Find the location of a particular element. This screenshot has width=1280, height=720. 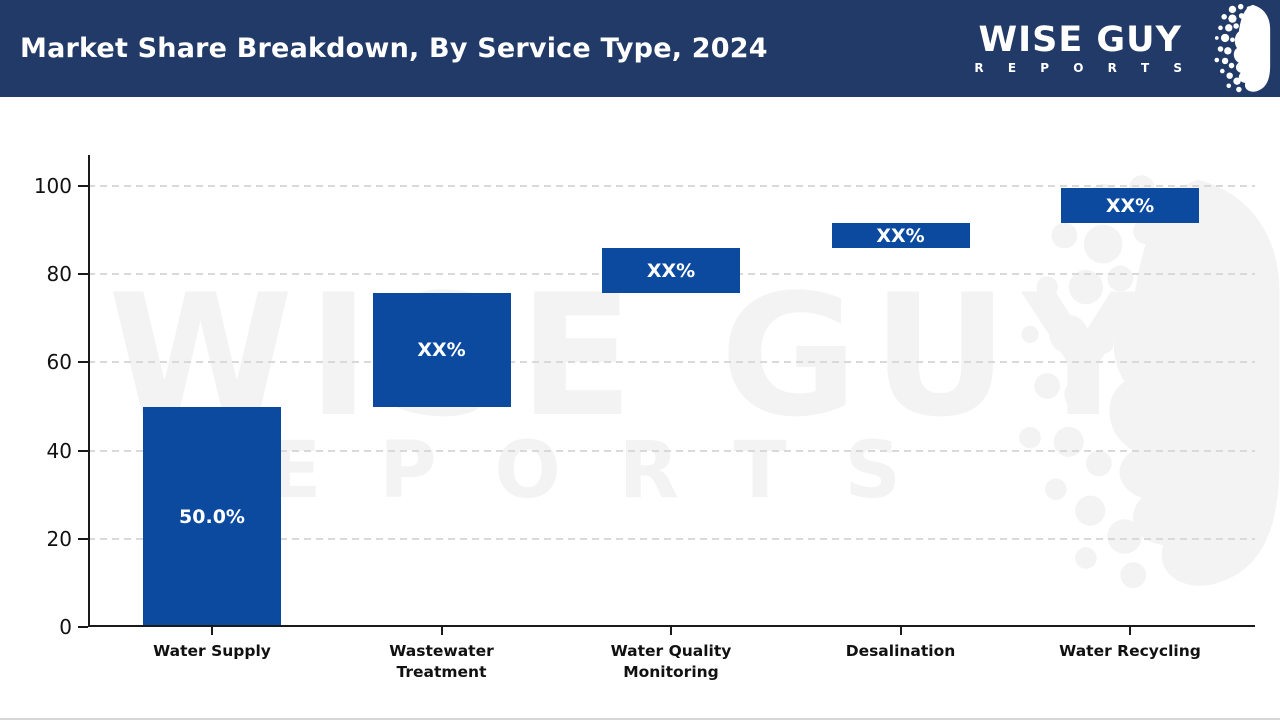

wise-guy-logo: WISE GUY R E P O R T S is located at coordinates (1121, 48).